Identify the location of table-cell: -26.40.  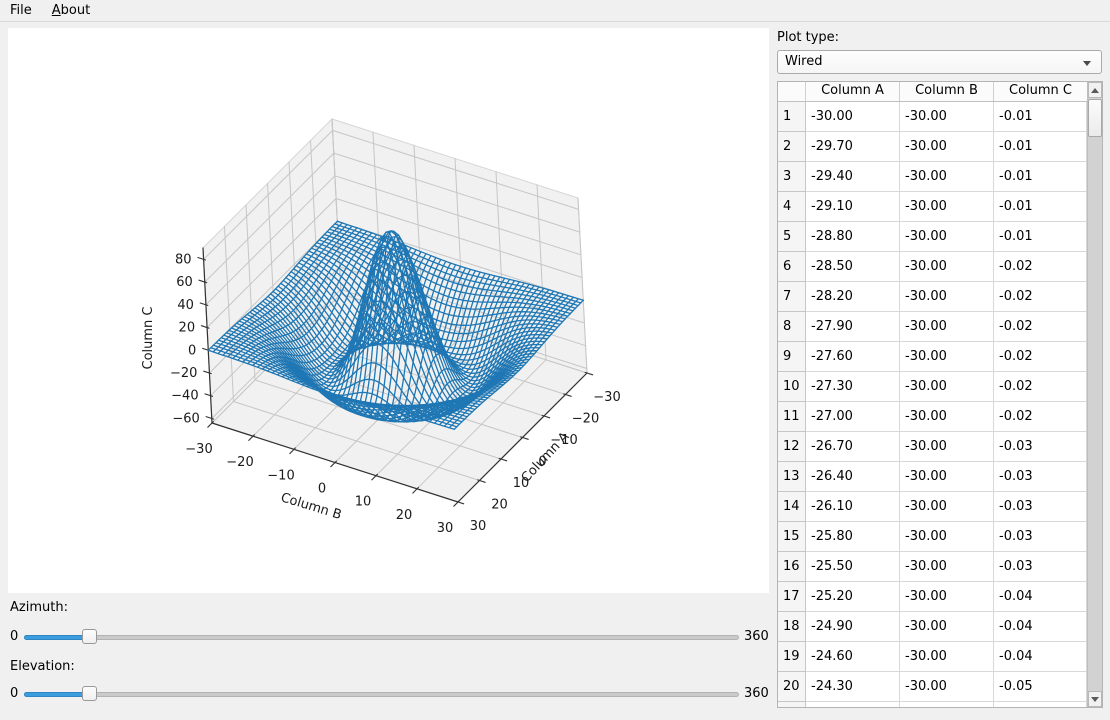
(853, 477).